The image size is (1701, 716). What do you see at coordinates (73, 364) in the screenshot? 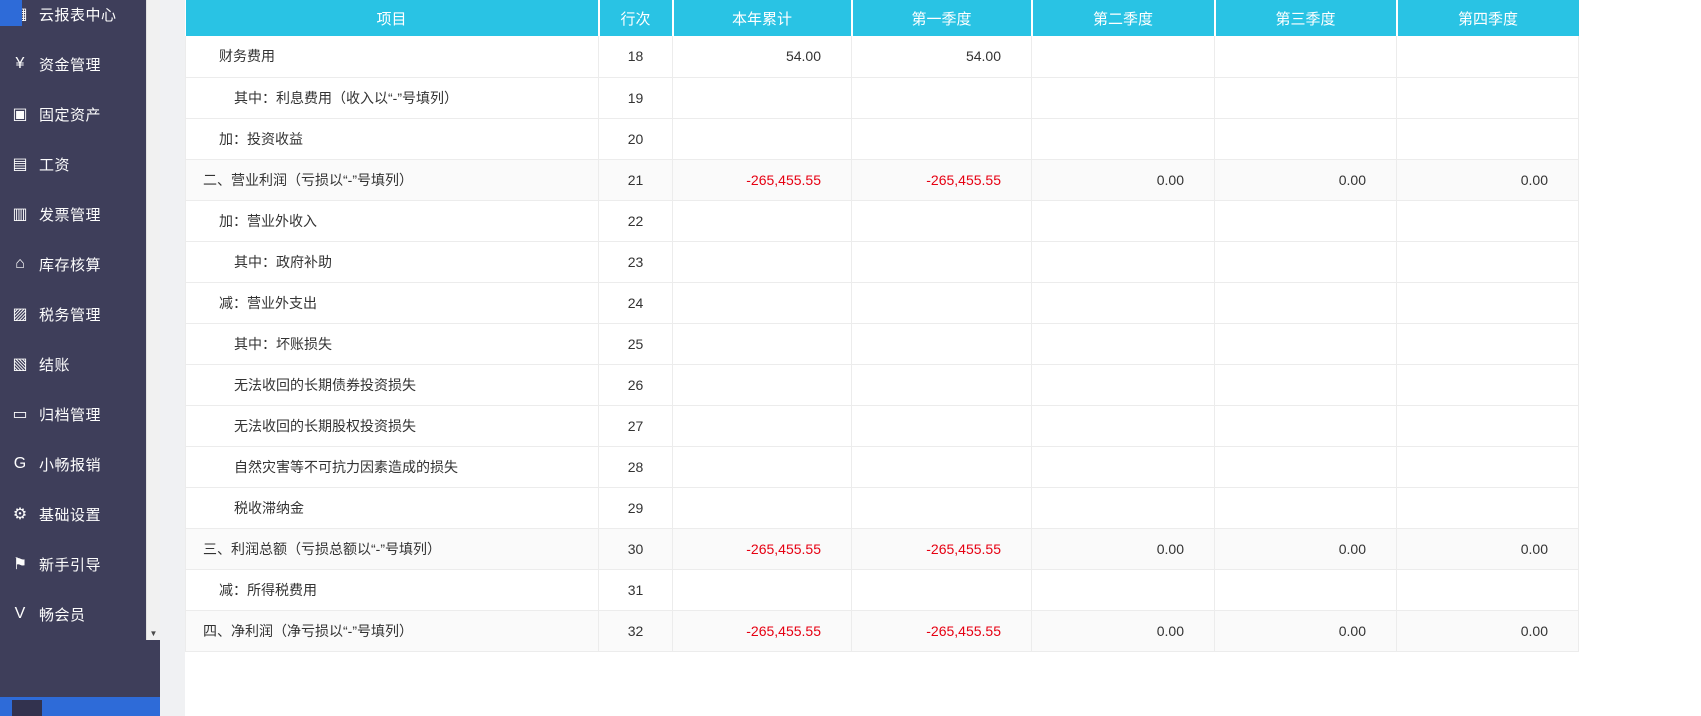
I see `sidebar-item-closing: ▧ 结账` at bounding box center [73, 364].